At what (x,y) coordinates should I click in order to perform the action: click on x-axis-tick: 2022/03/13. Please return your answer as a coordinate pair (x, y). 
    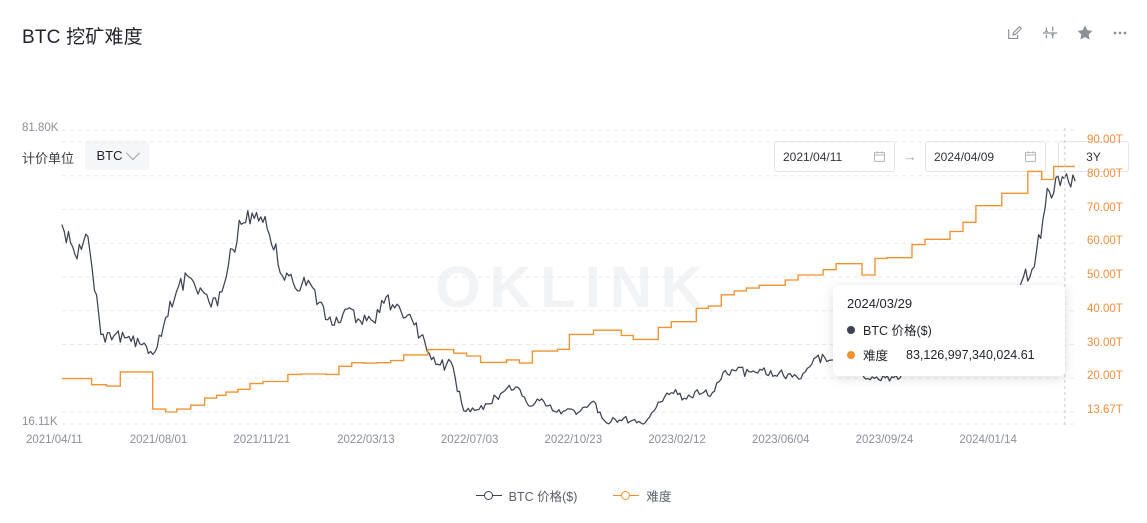
    Looking at the image, I should click on (366, 440).